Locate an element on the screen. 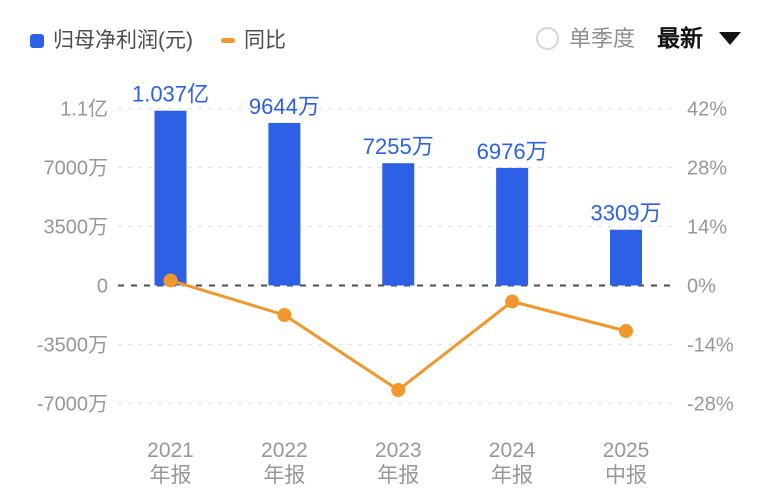 The width and height of the screenshot is (772, 500). x-axis-label-period: 中报 is located at coordinates (626, 475).